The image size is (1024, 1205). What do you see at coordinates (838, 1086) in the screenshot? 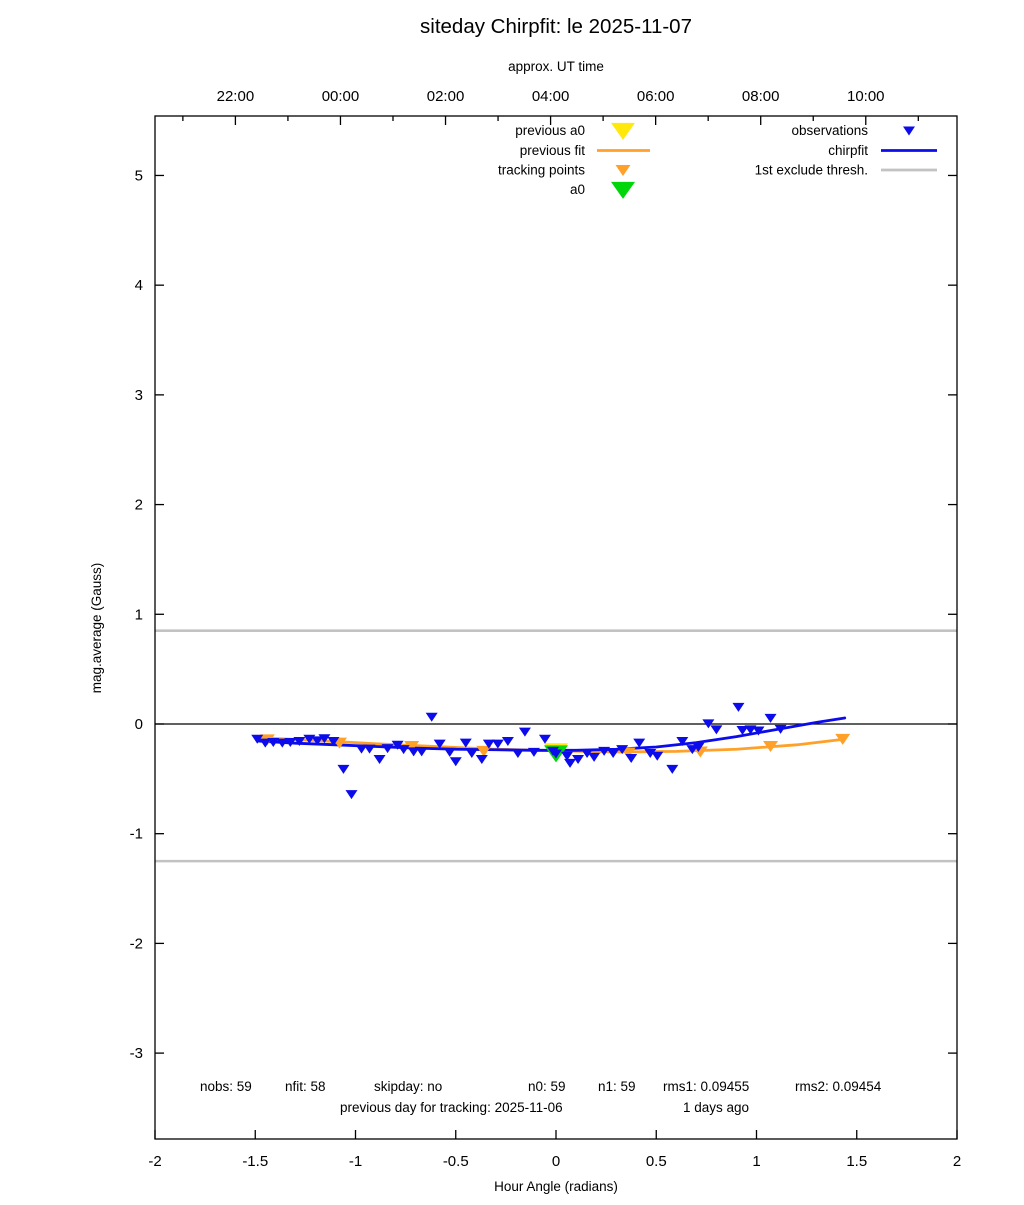
I see `stats-value: rms2: 0.09454` at bounding box center [838, 1086].